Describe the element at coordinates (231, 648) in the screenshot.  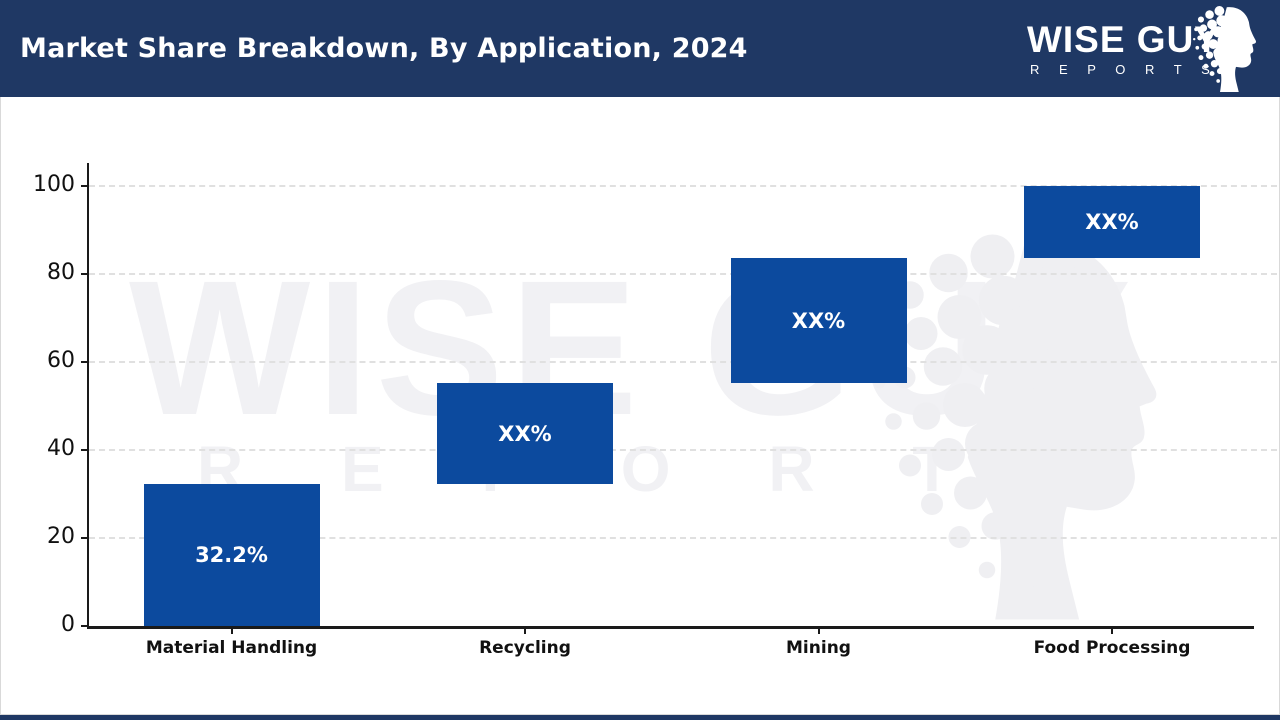
I see `x-tick-label-material-handling: Material Handling` at that location.